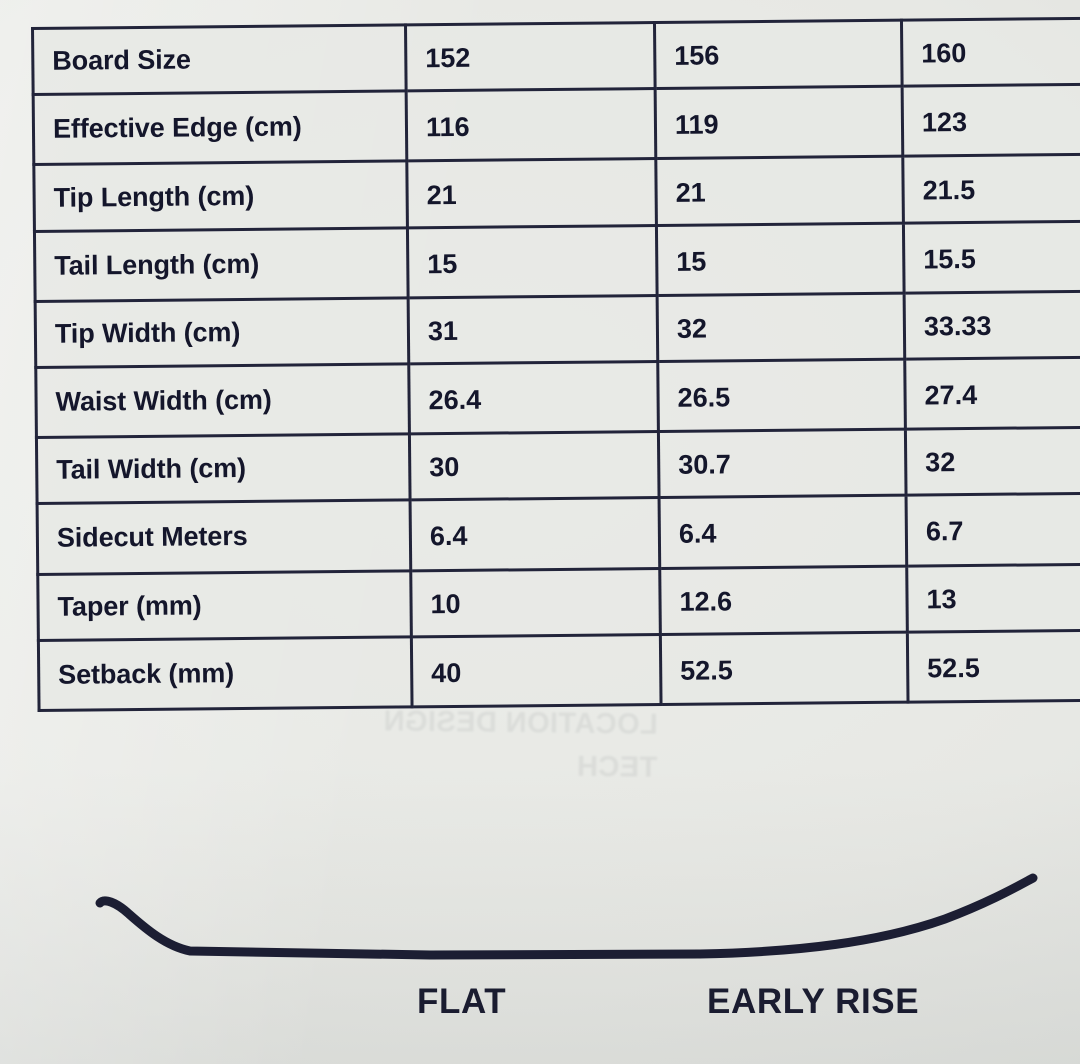 This screenshot has width=1080, height=1064. What do you see at coordinates (530, 57) in the screenshot?
I see `value-cell: 152` at bounding box center [530, 57].